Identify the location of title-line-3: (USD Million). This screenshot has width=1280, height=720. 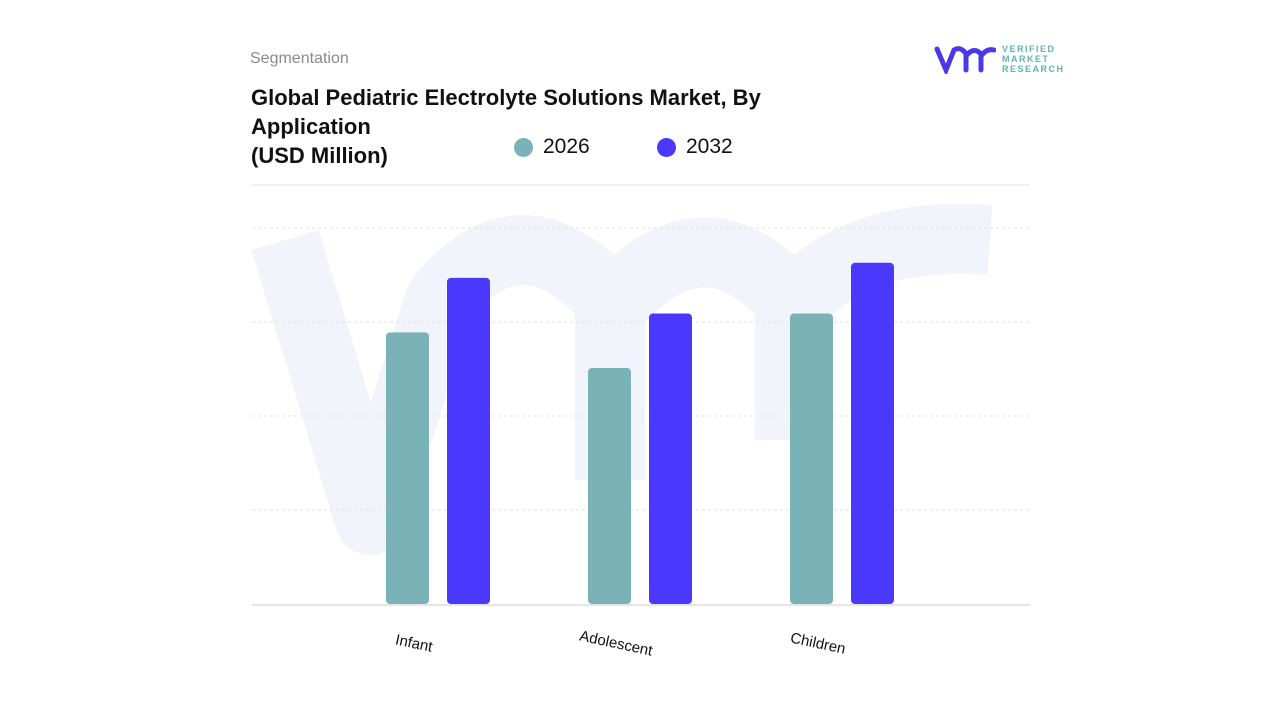
(319, 155).